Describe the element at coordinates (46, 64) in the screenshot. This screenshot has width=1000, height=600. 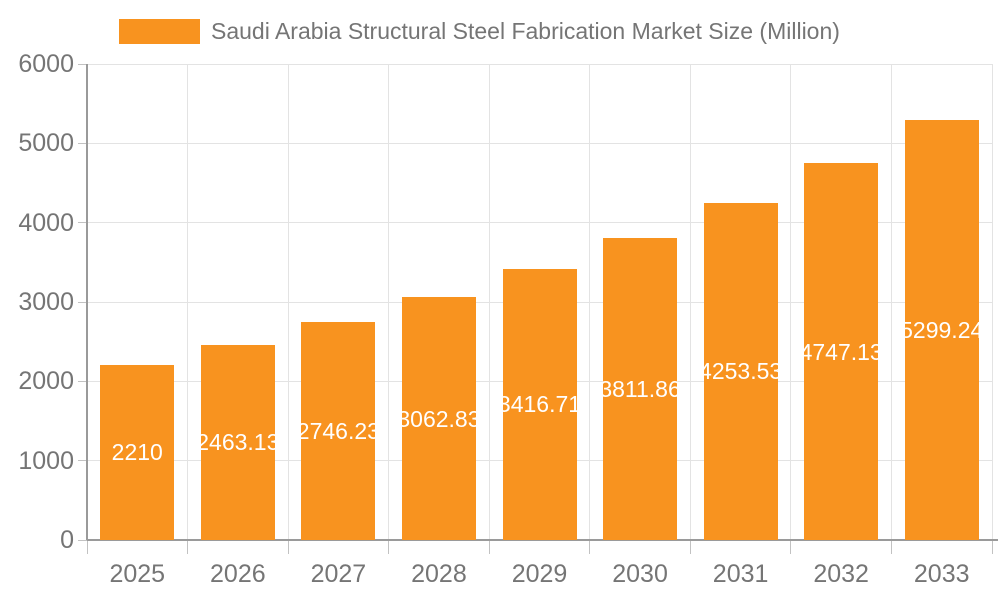
I see `y-axis-label: 6000` at that location.